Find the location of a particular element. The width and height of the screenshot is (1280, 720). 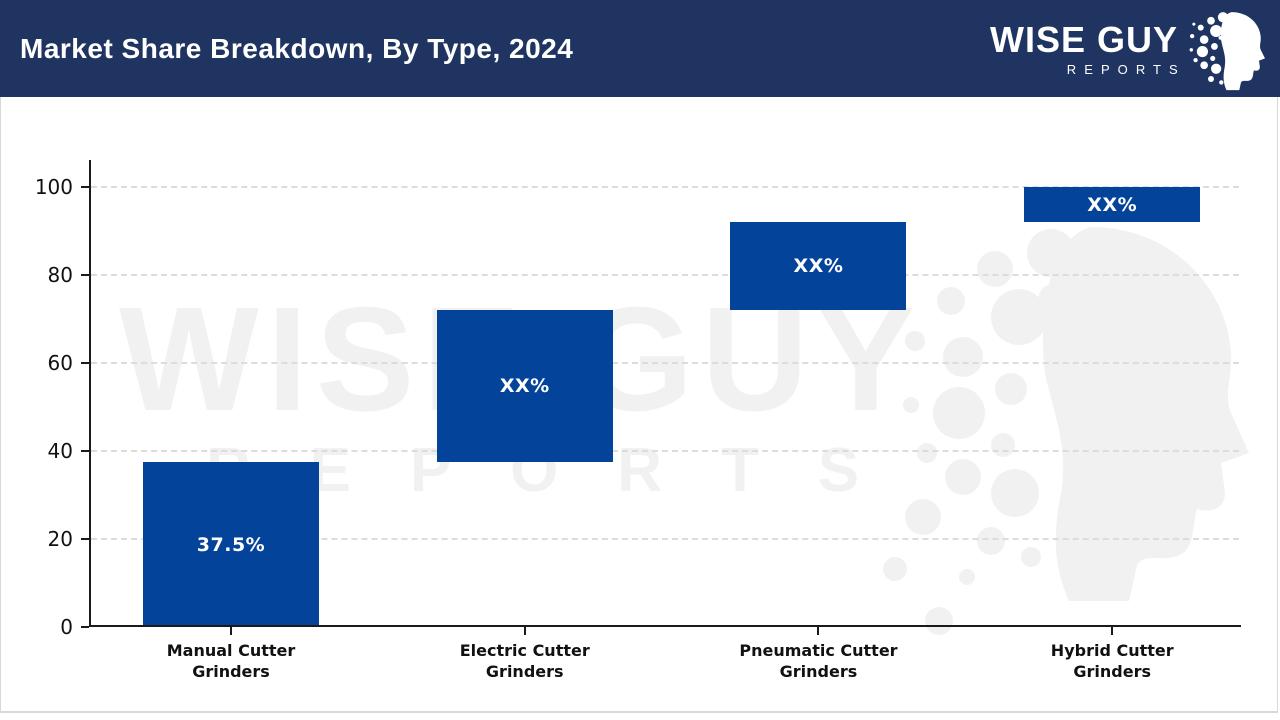

x-axis-line is located at coordinates (665, 626).